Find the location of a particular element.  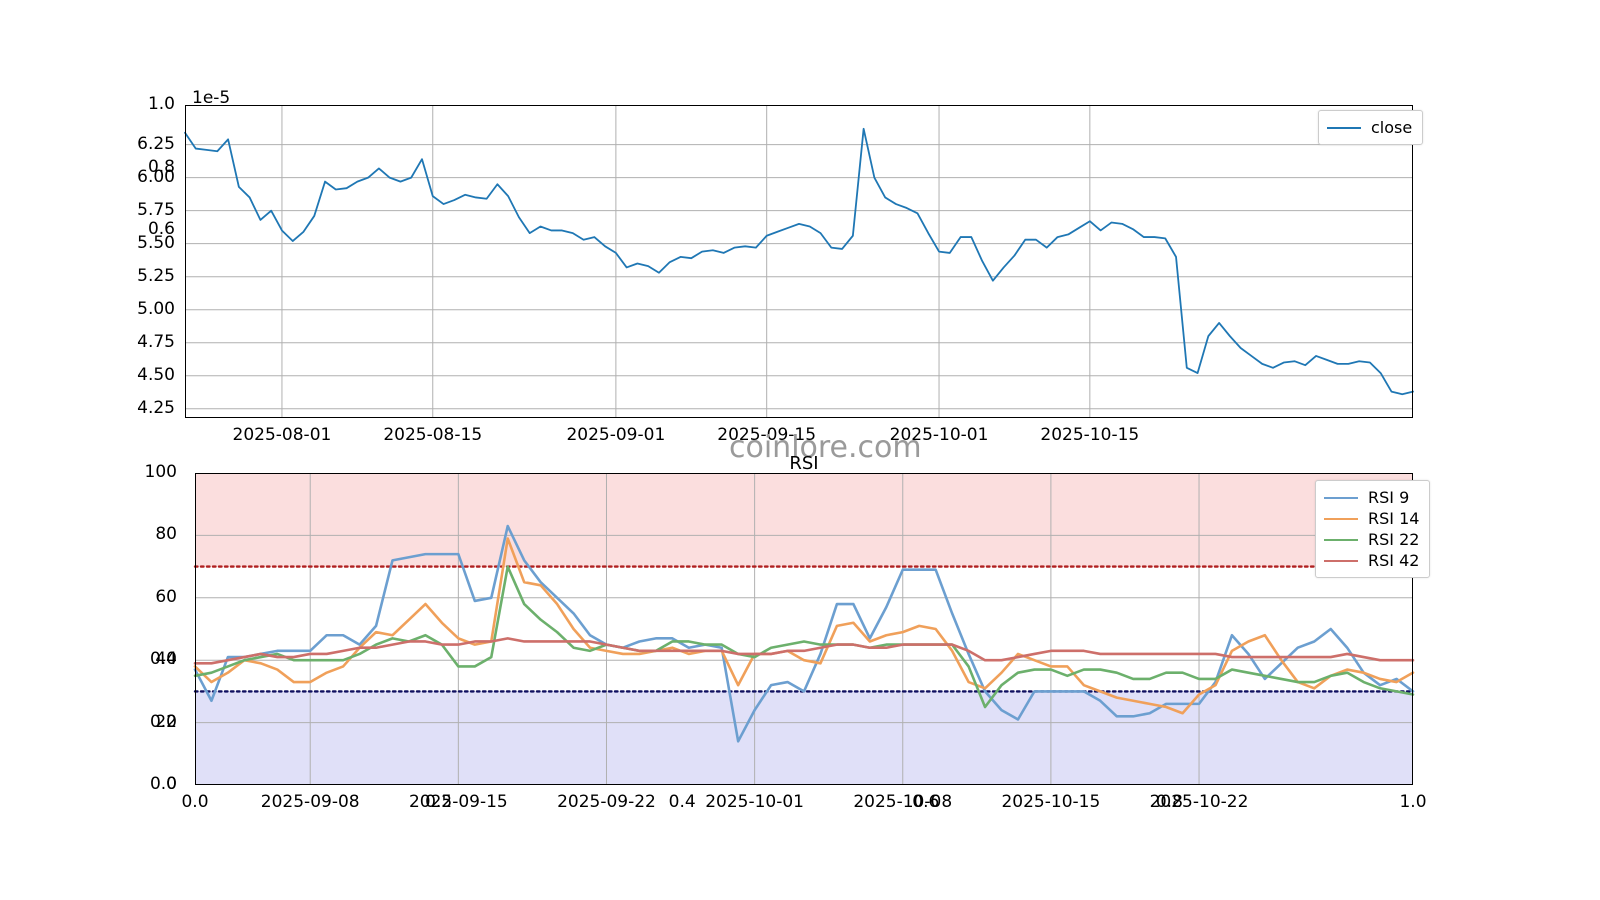

price-y-tick: 6.25 is located at coordinates (156, 143).